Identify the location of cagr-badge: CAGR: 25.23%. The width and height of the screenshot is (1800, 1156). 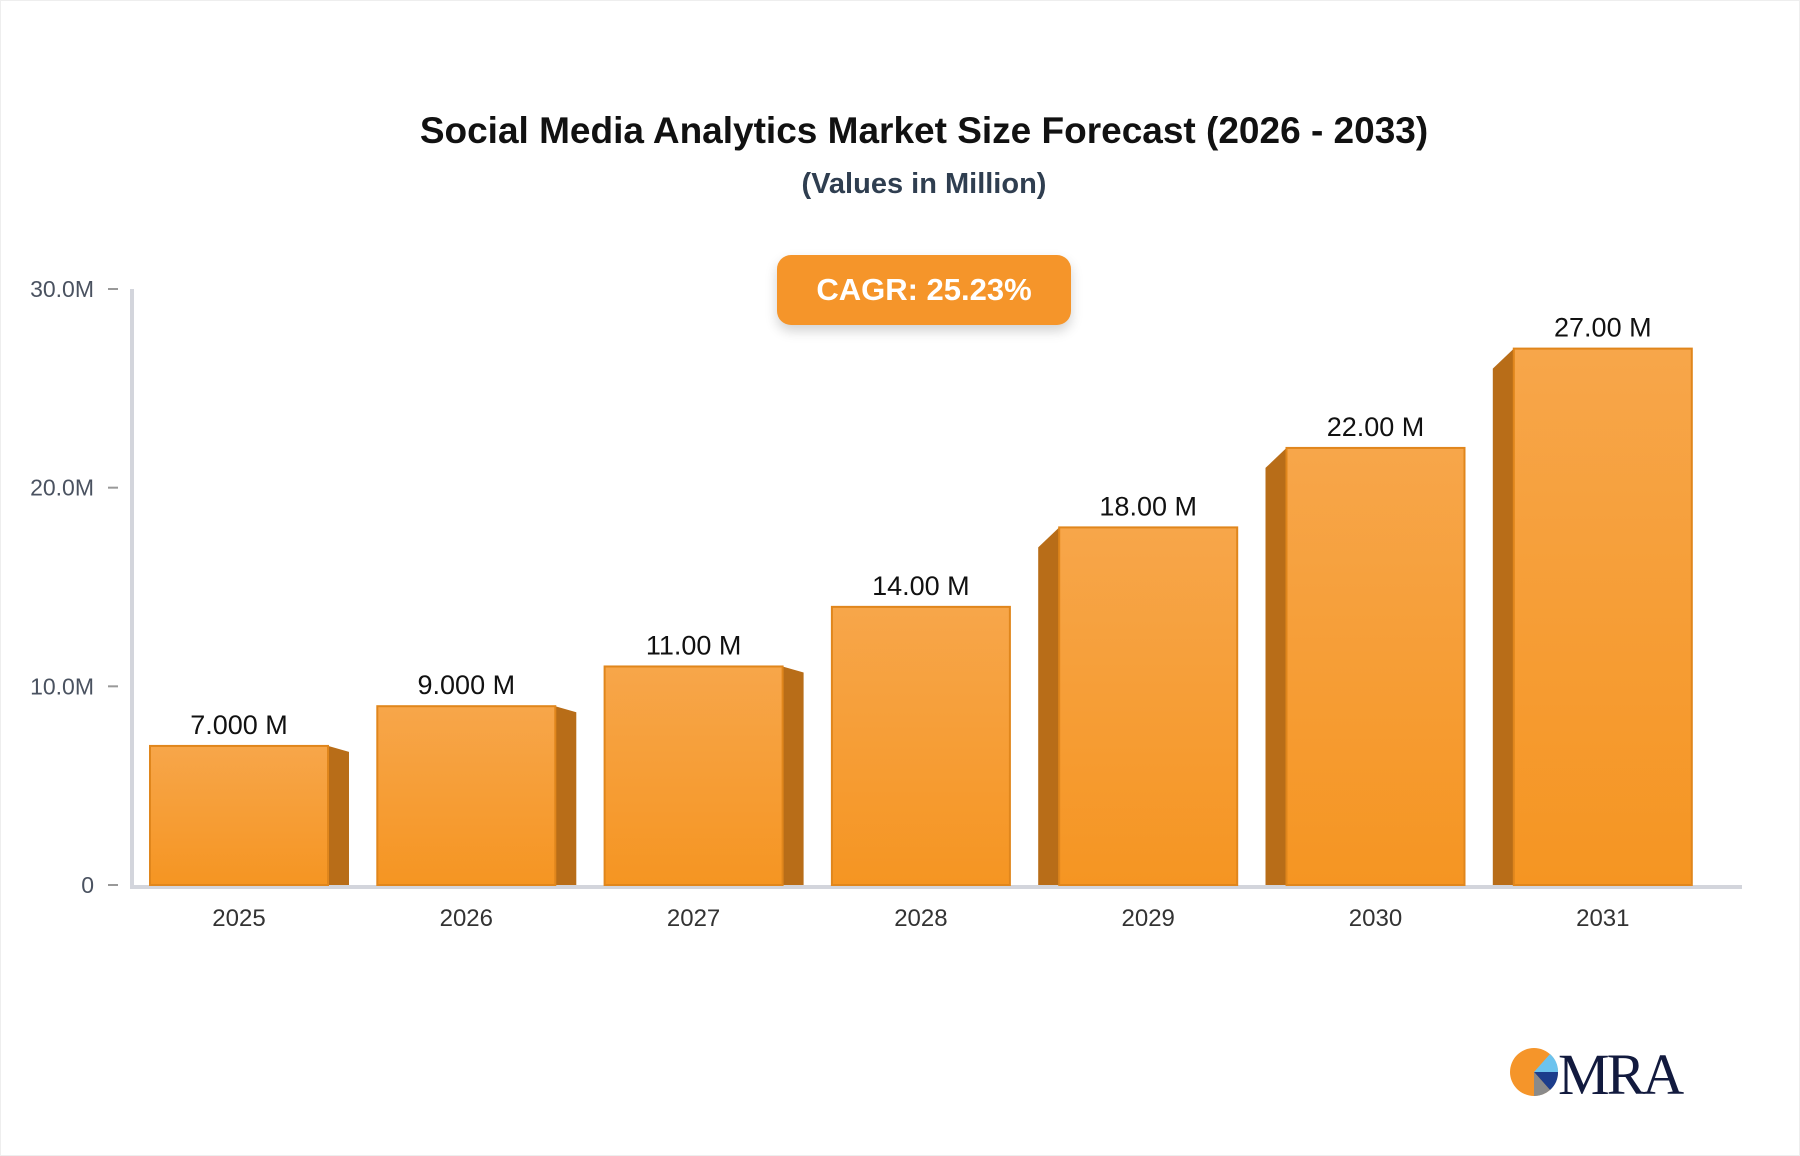
(924, 290).